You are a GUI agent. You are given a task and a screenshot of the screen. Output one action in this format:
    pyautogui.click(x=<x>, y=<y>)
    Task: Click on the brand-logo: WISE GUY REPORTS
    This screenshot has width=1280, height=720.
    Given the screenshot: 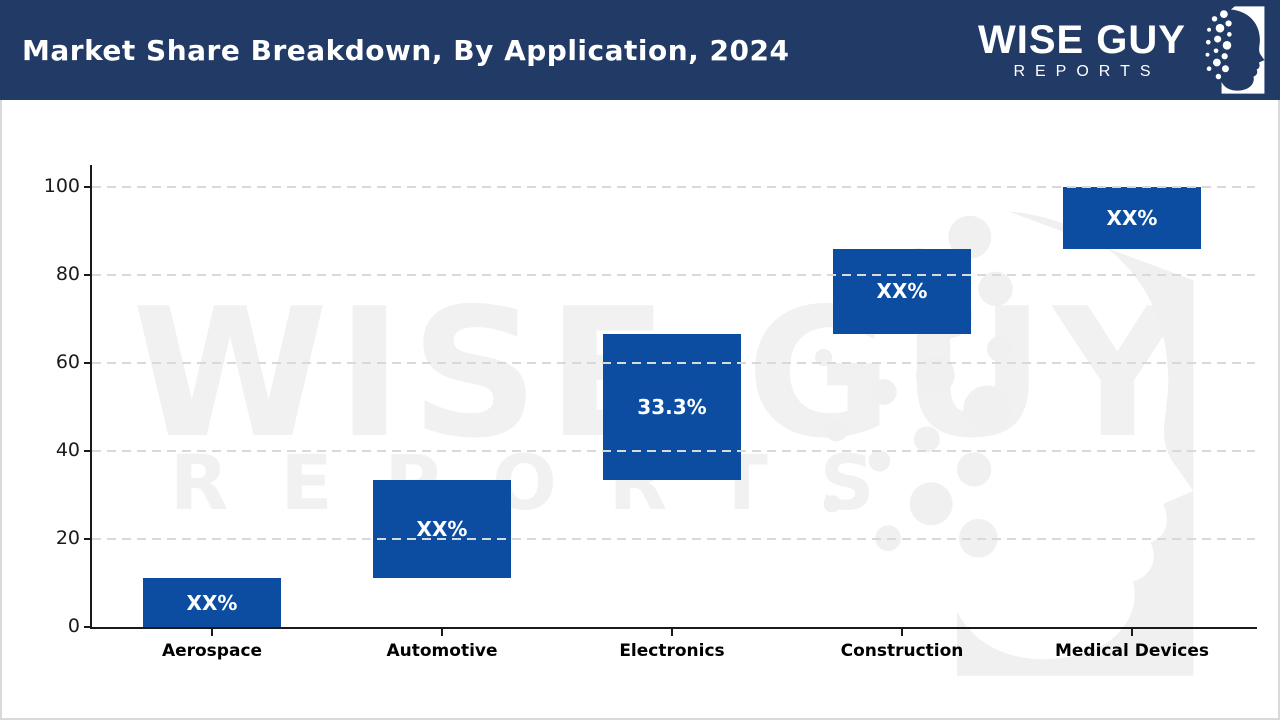 What is the action you would take?
    pyautogui.click(x=1122, y=50)
    